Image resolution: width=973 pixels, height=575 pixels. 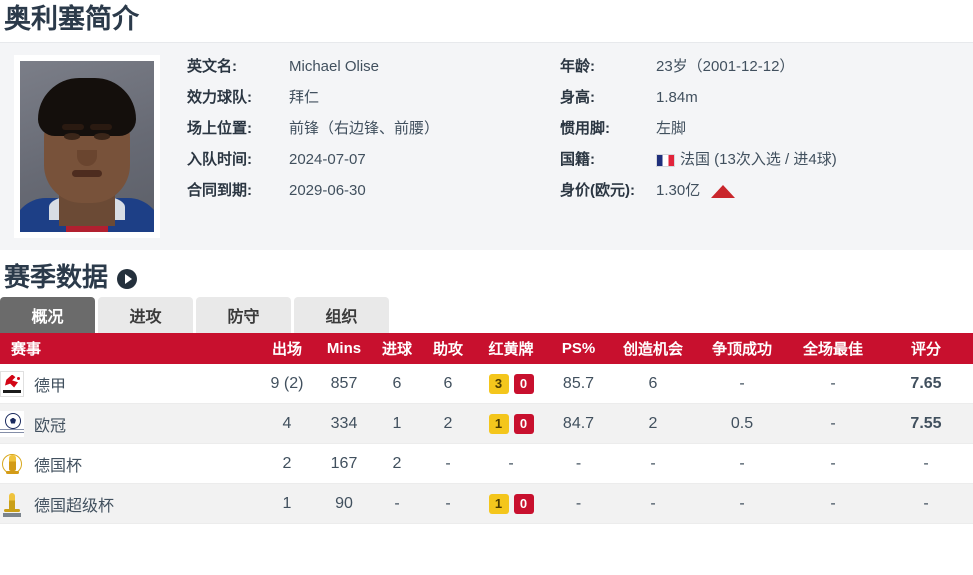 What do you see at coordinates (585, 128) in the screenshot?
I see `info-label-foot: 惯用脚:` at bounding box center [585, 128].